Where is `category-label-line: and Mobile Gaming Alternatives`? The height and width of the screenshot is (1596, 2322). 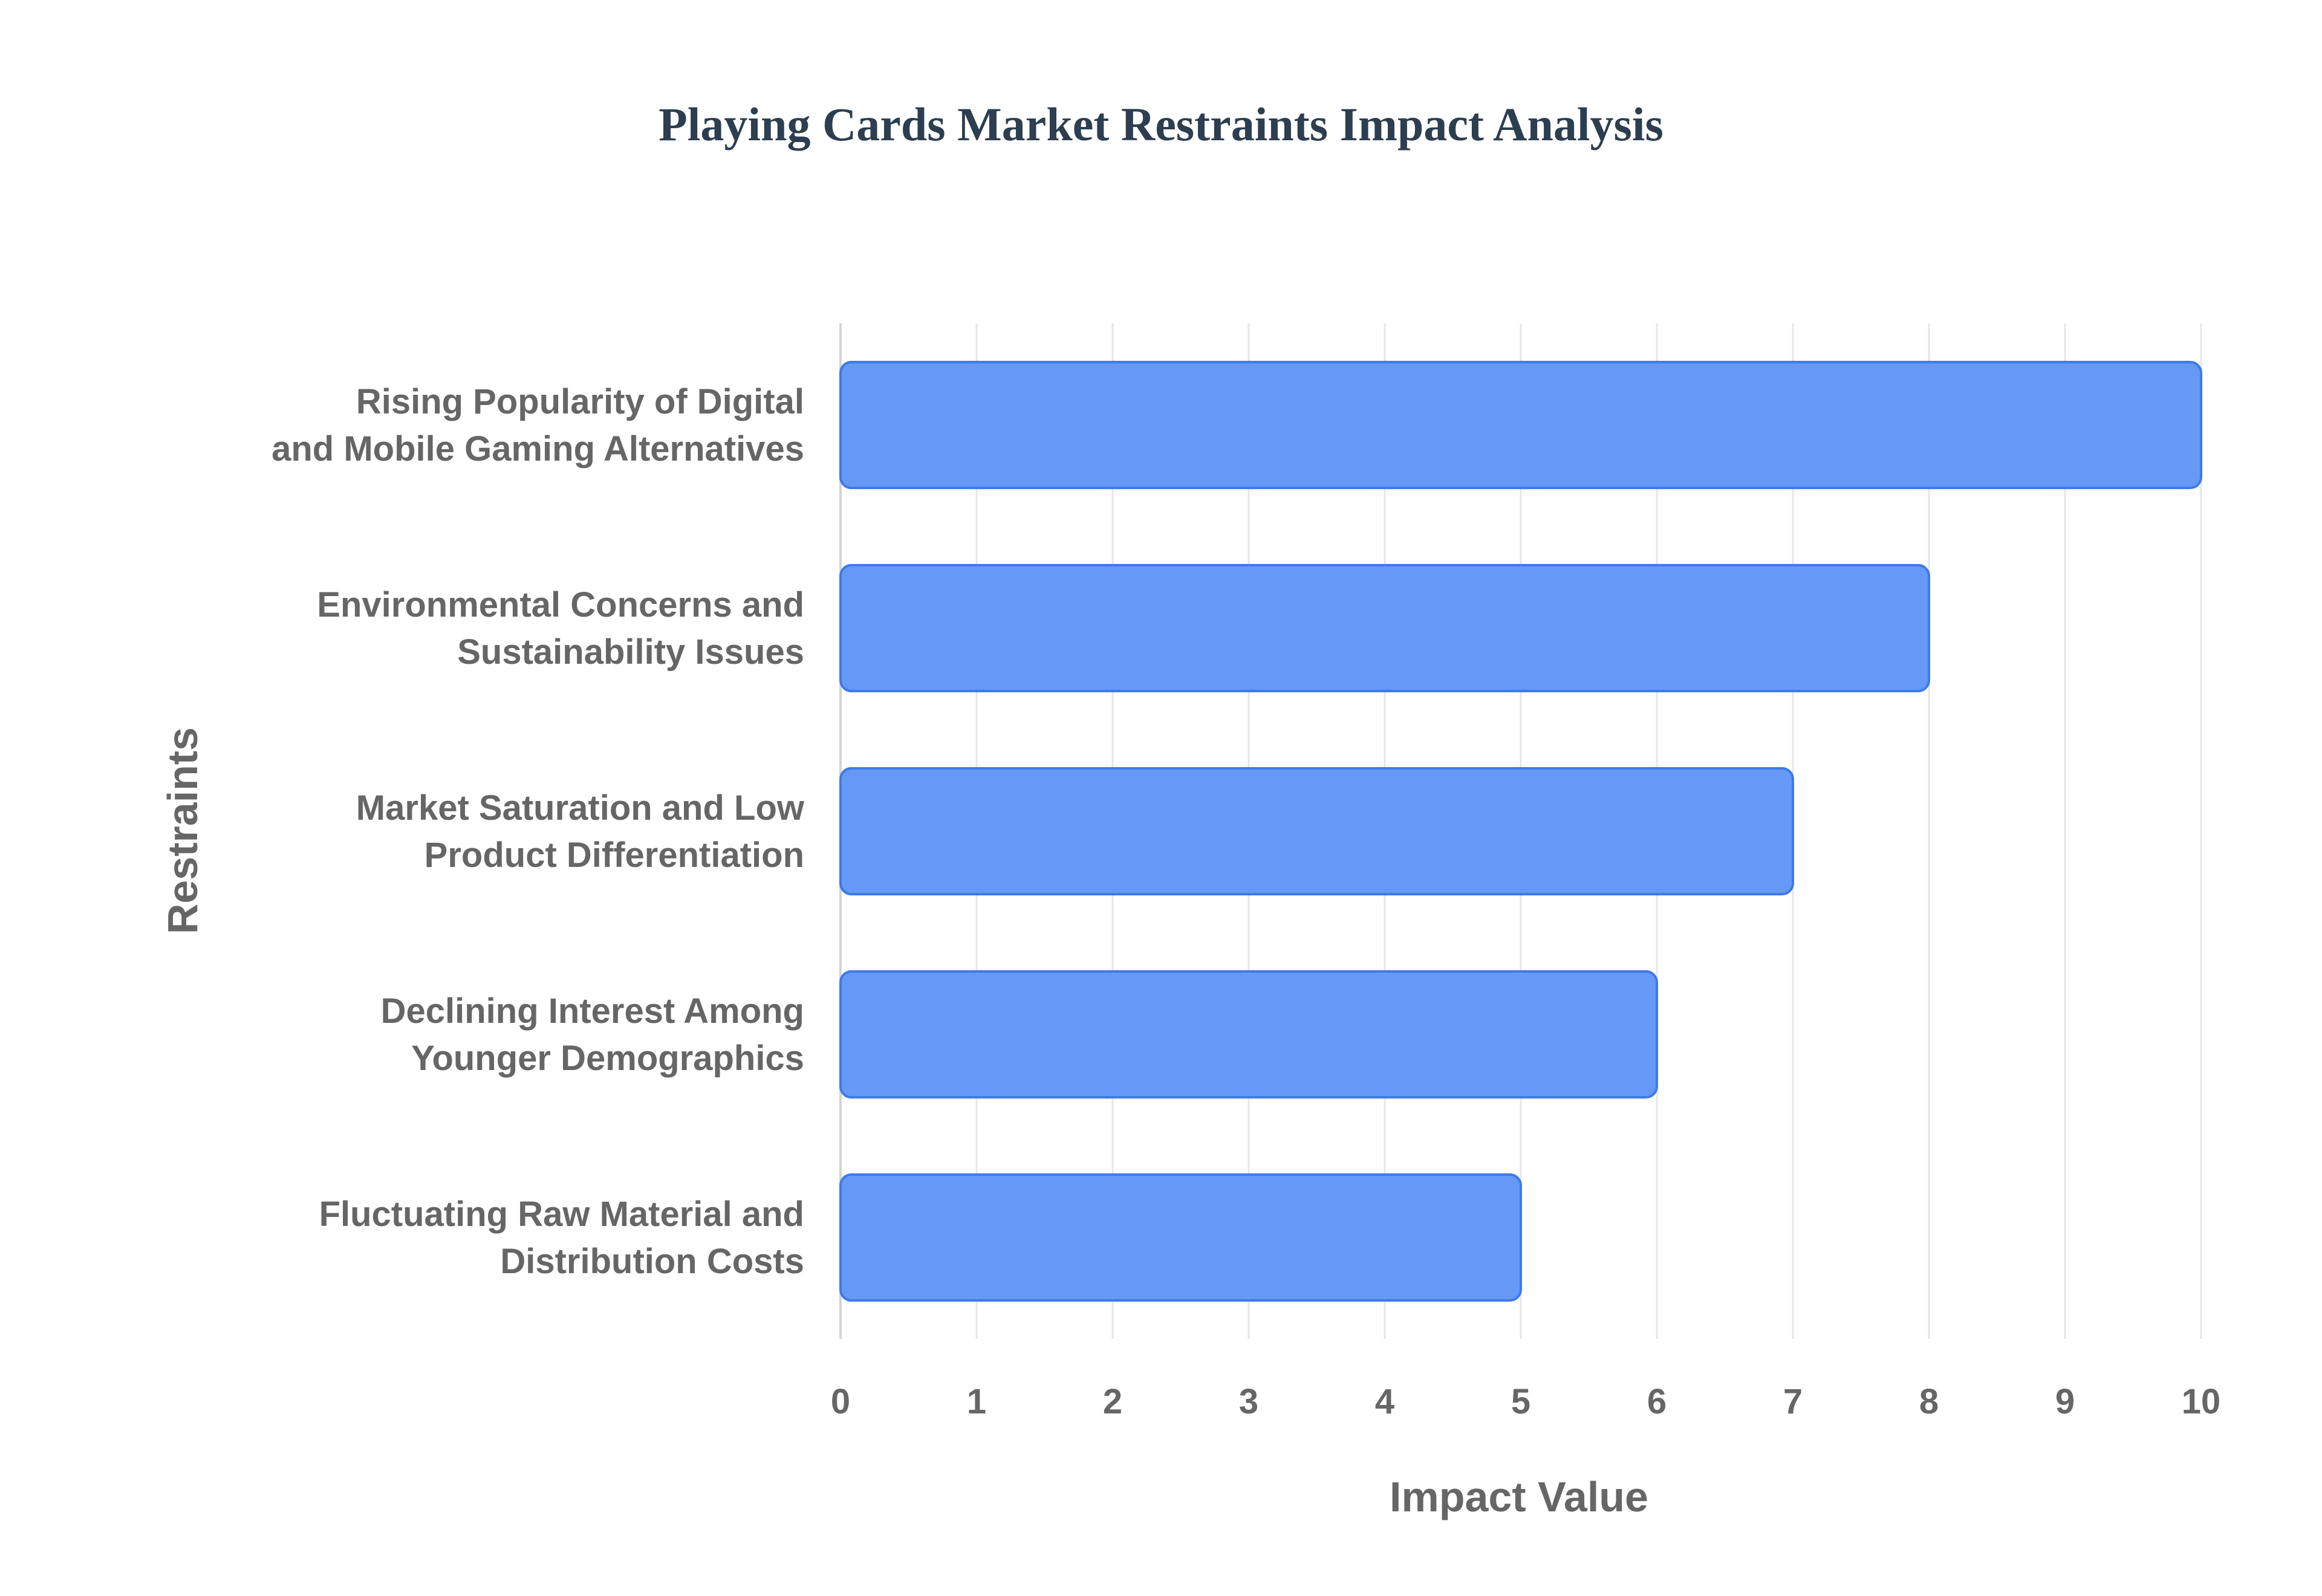
category-label-line: and Mobile Gaming Alternatives is located at coordinates (538, 449).